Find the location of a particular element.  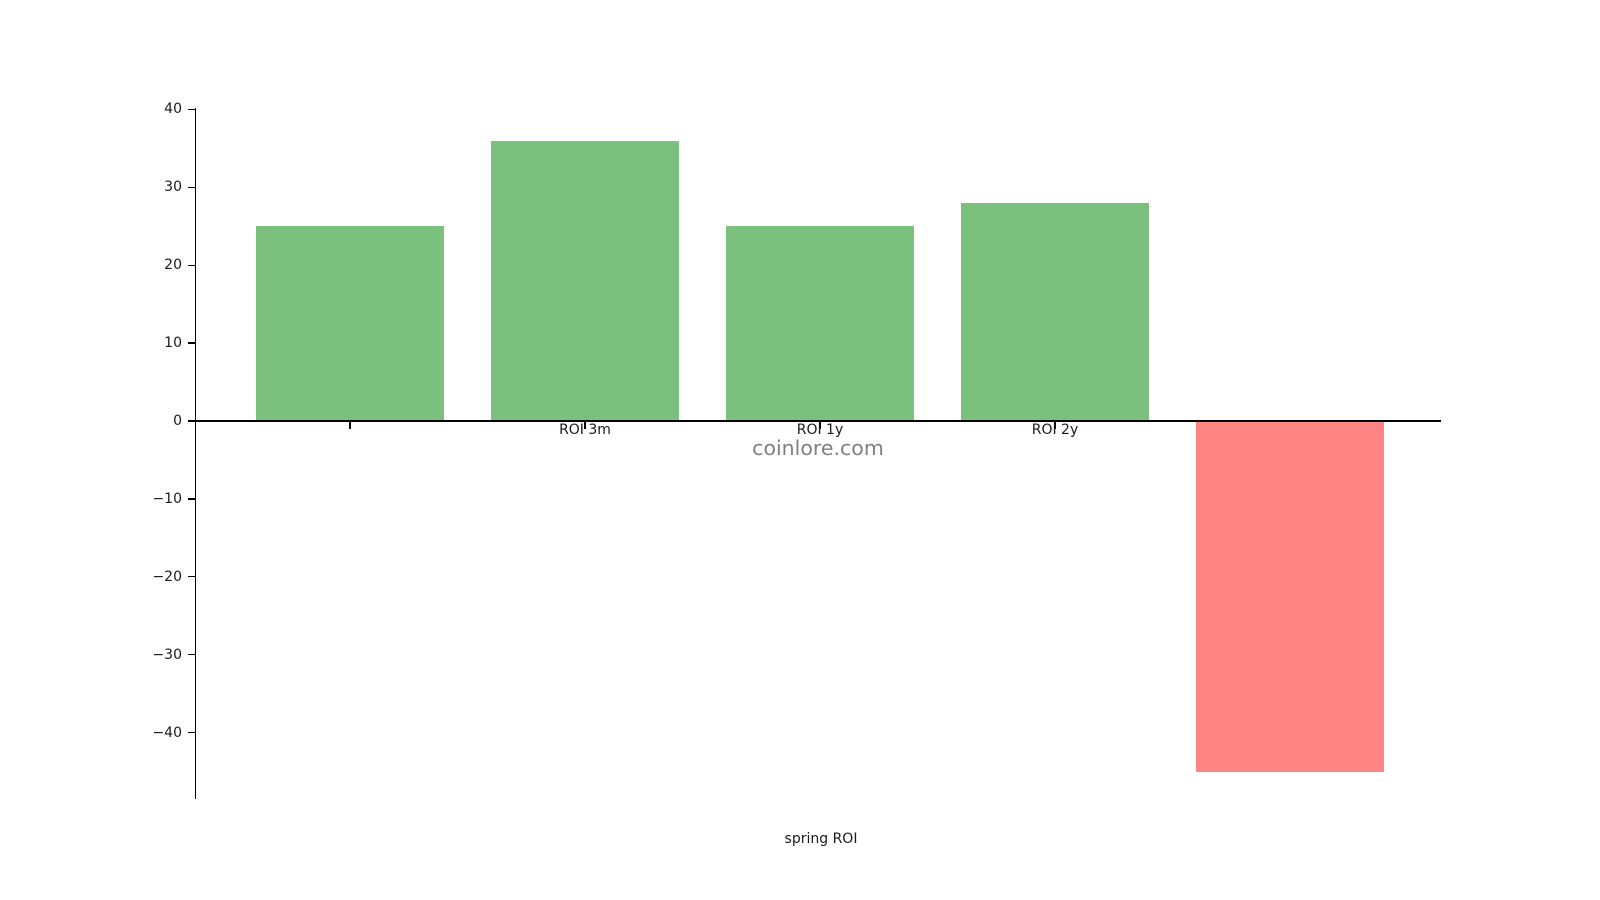

x-axis-title: spring ROI is located at coordinates (821, 839).